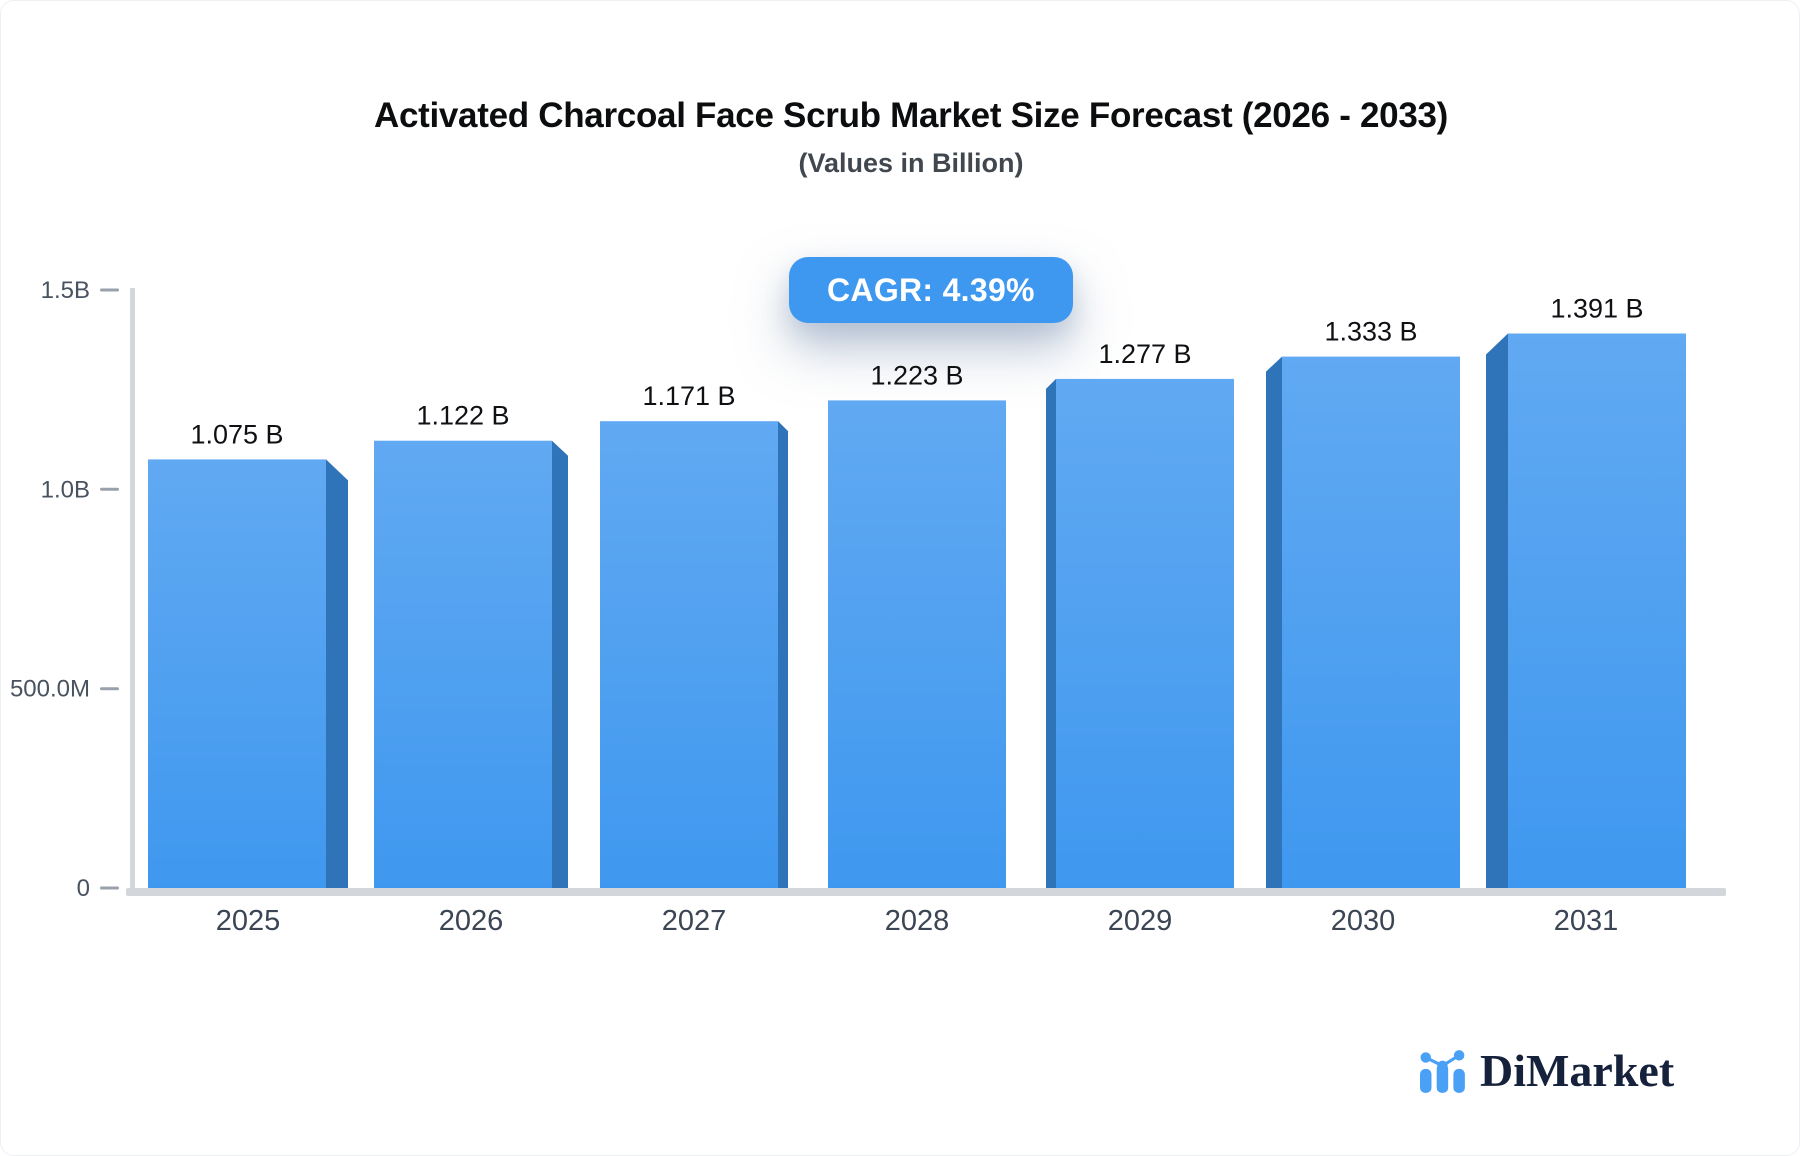 The image size is (1800, 1156). Describe the element at coordinates (471, 921) in the screenshot. I see `x-axis-label: 2026` at that location.